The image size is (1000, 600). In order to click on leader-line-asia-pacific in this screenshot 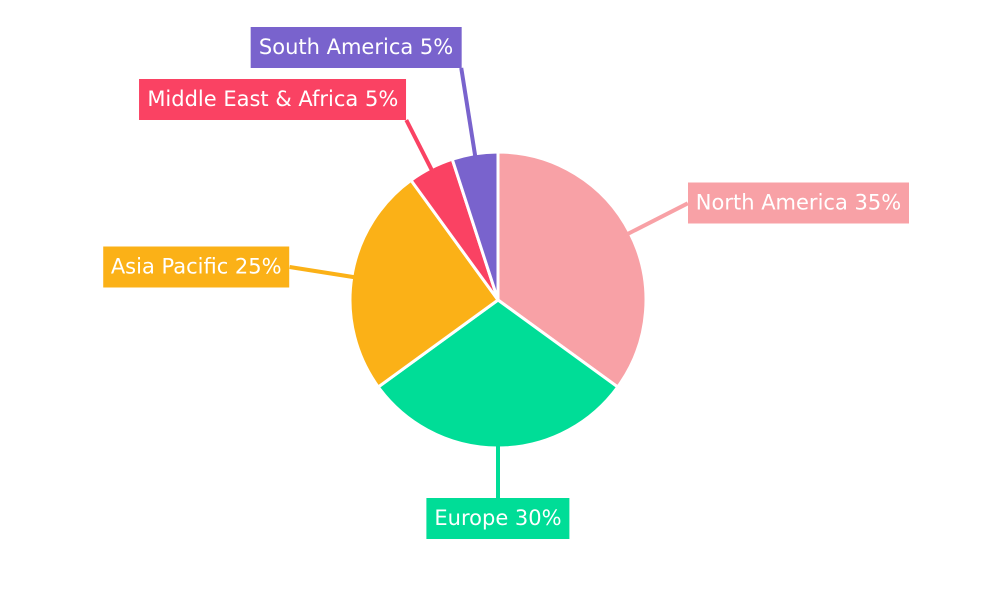, I will do `click(322, 272)`.